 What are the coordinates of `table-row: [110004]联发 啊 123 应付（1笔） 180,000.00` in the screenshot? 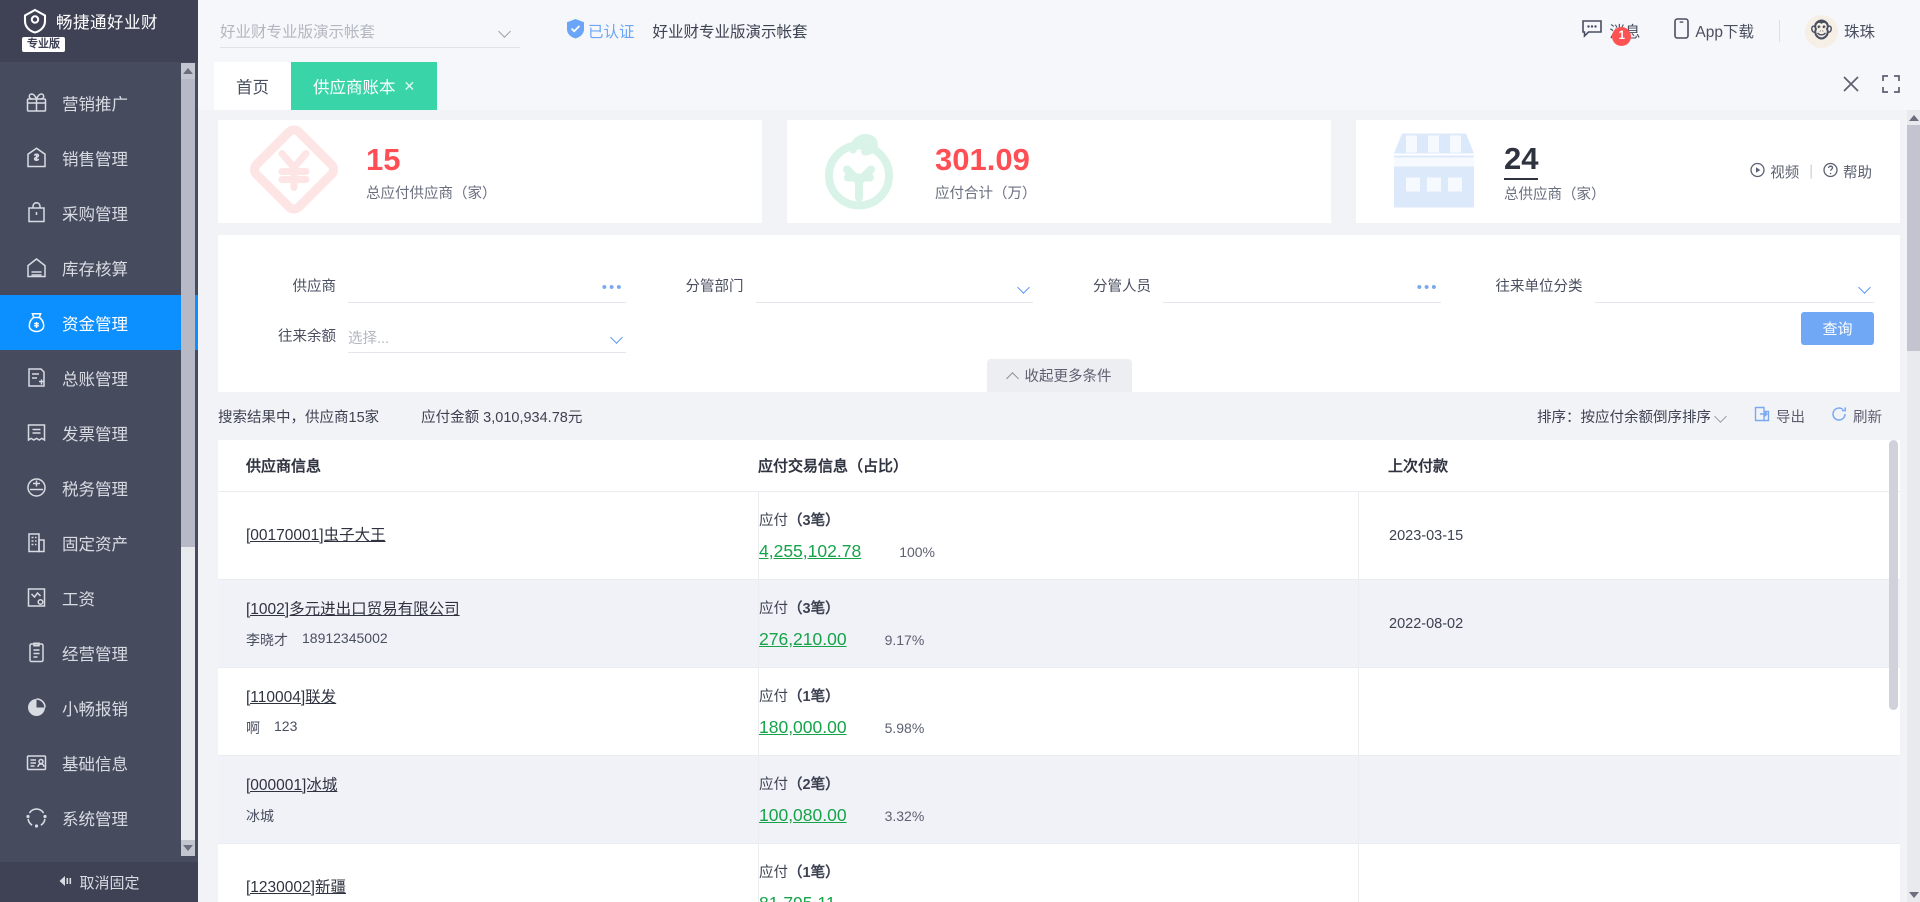 It's located at (1059, 712).